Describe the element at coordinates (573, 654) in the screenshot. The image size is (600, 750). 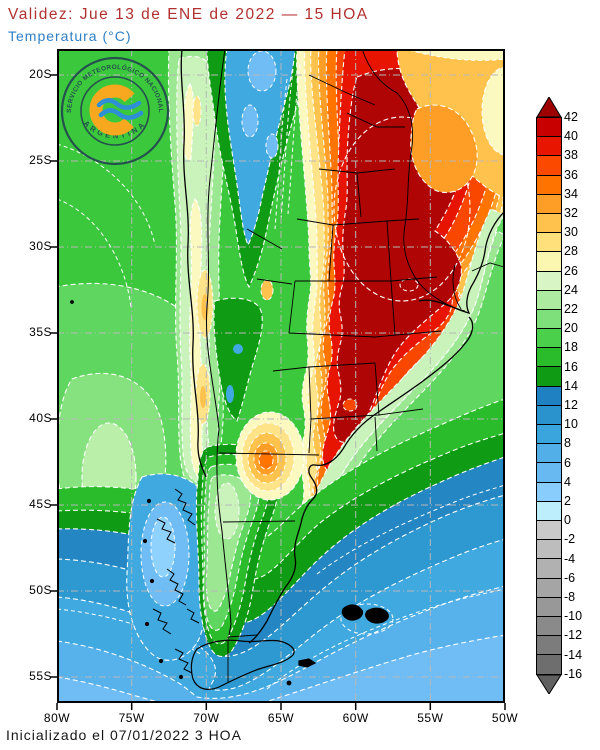
I see `colorbar-level-label: -14` at that location.